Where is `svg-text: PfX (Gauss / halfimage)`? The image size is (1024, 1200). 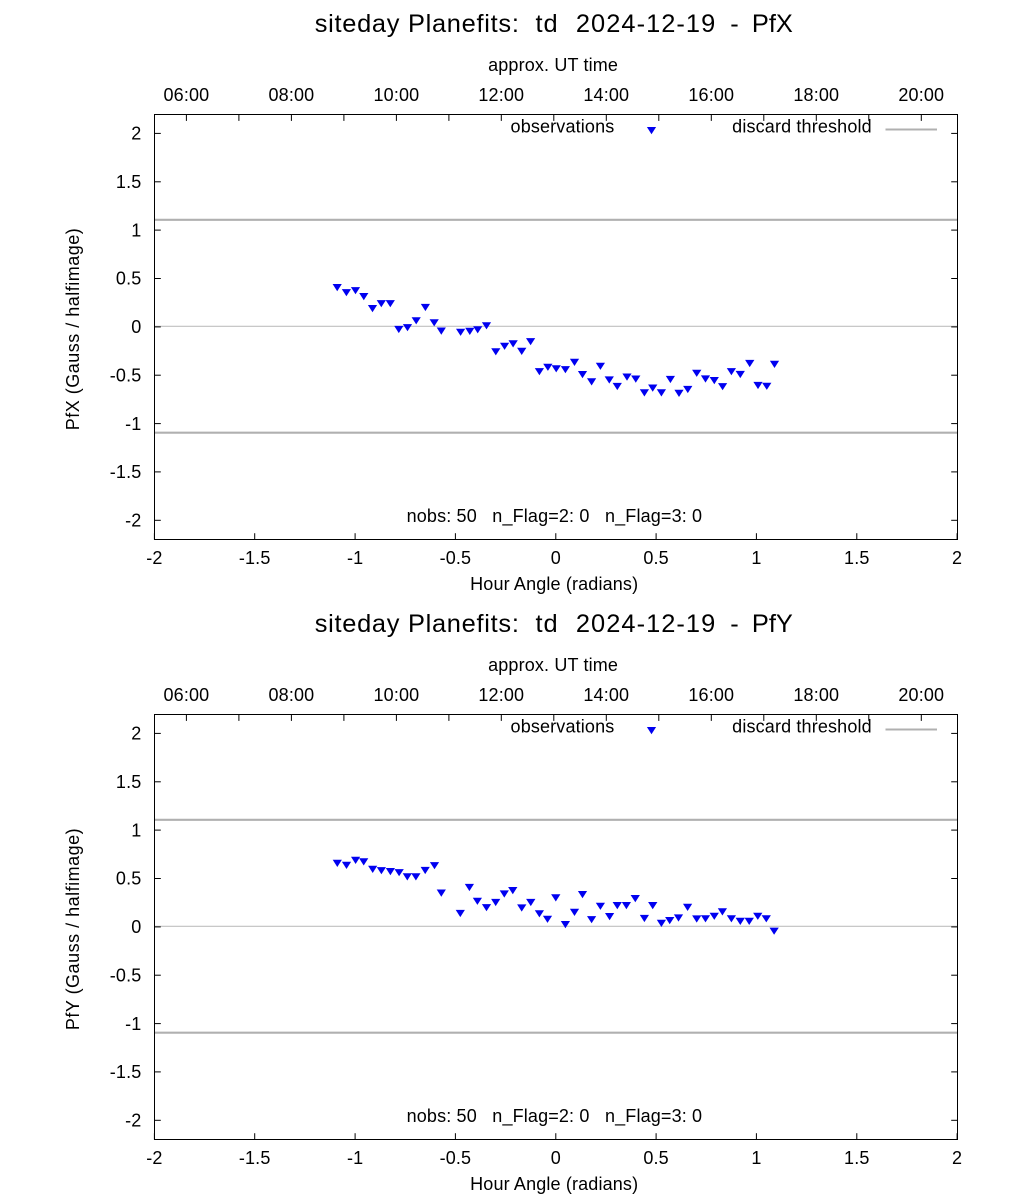
svg-text: PfX (Gauss / halfimage) is located at coordinates (73, 329).